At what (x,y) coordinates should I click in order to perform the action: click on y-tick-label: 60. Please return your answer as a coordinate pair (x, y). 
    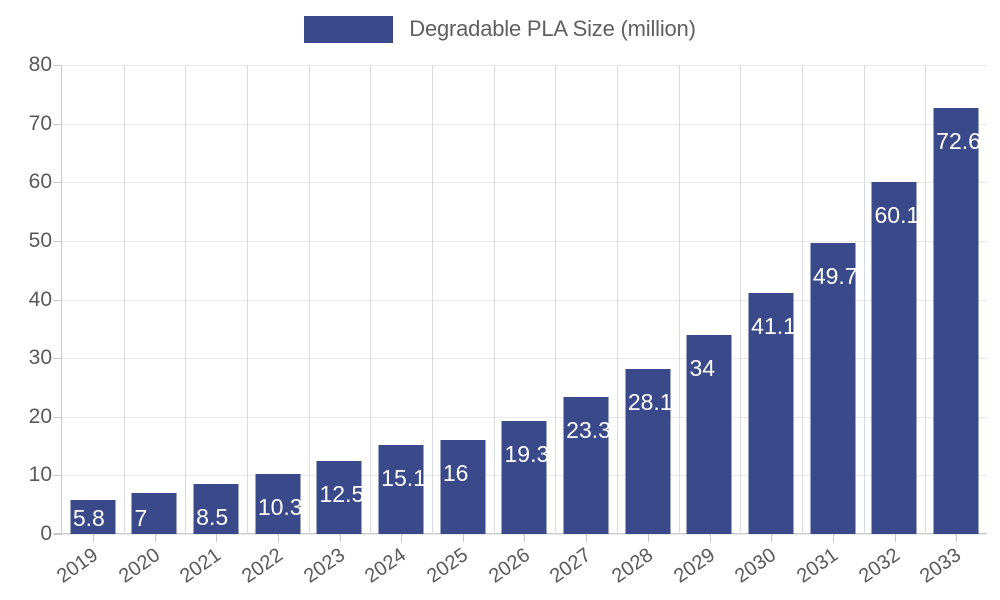
    Looking at the image, I should click on (40, 182).